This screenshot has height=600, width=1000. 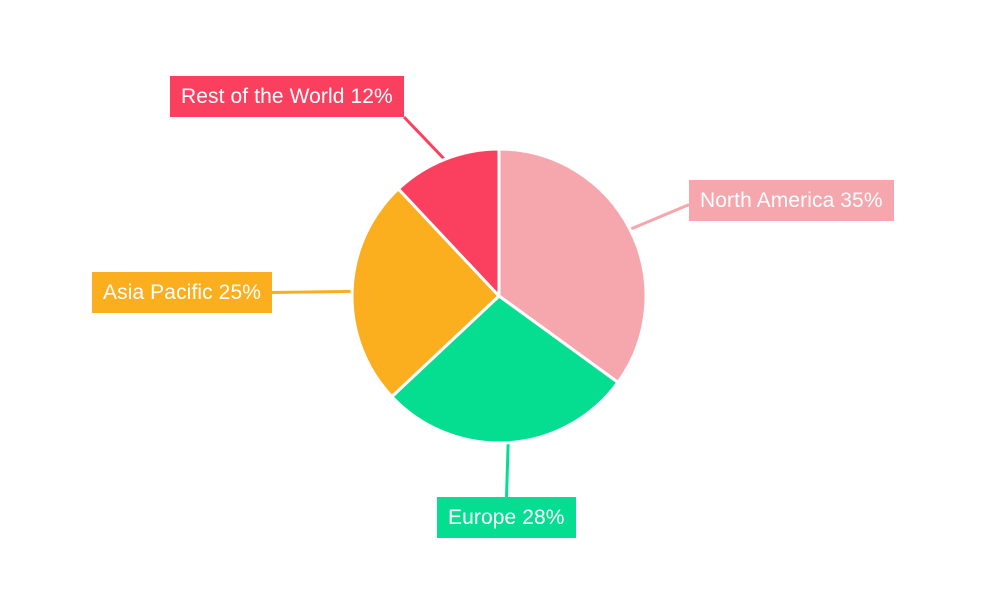 I want to click on pie-slice-asia-pacific, so click(x=425, y=293).